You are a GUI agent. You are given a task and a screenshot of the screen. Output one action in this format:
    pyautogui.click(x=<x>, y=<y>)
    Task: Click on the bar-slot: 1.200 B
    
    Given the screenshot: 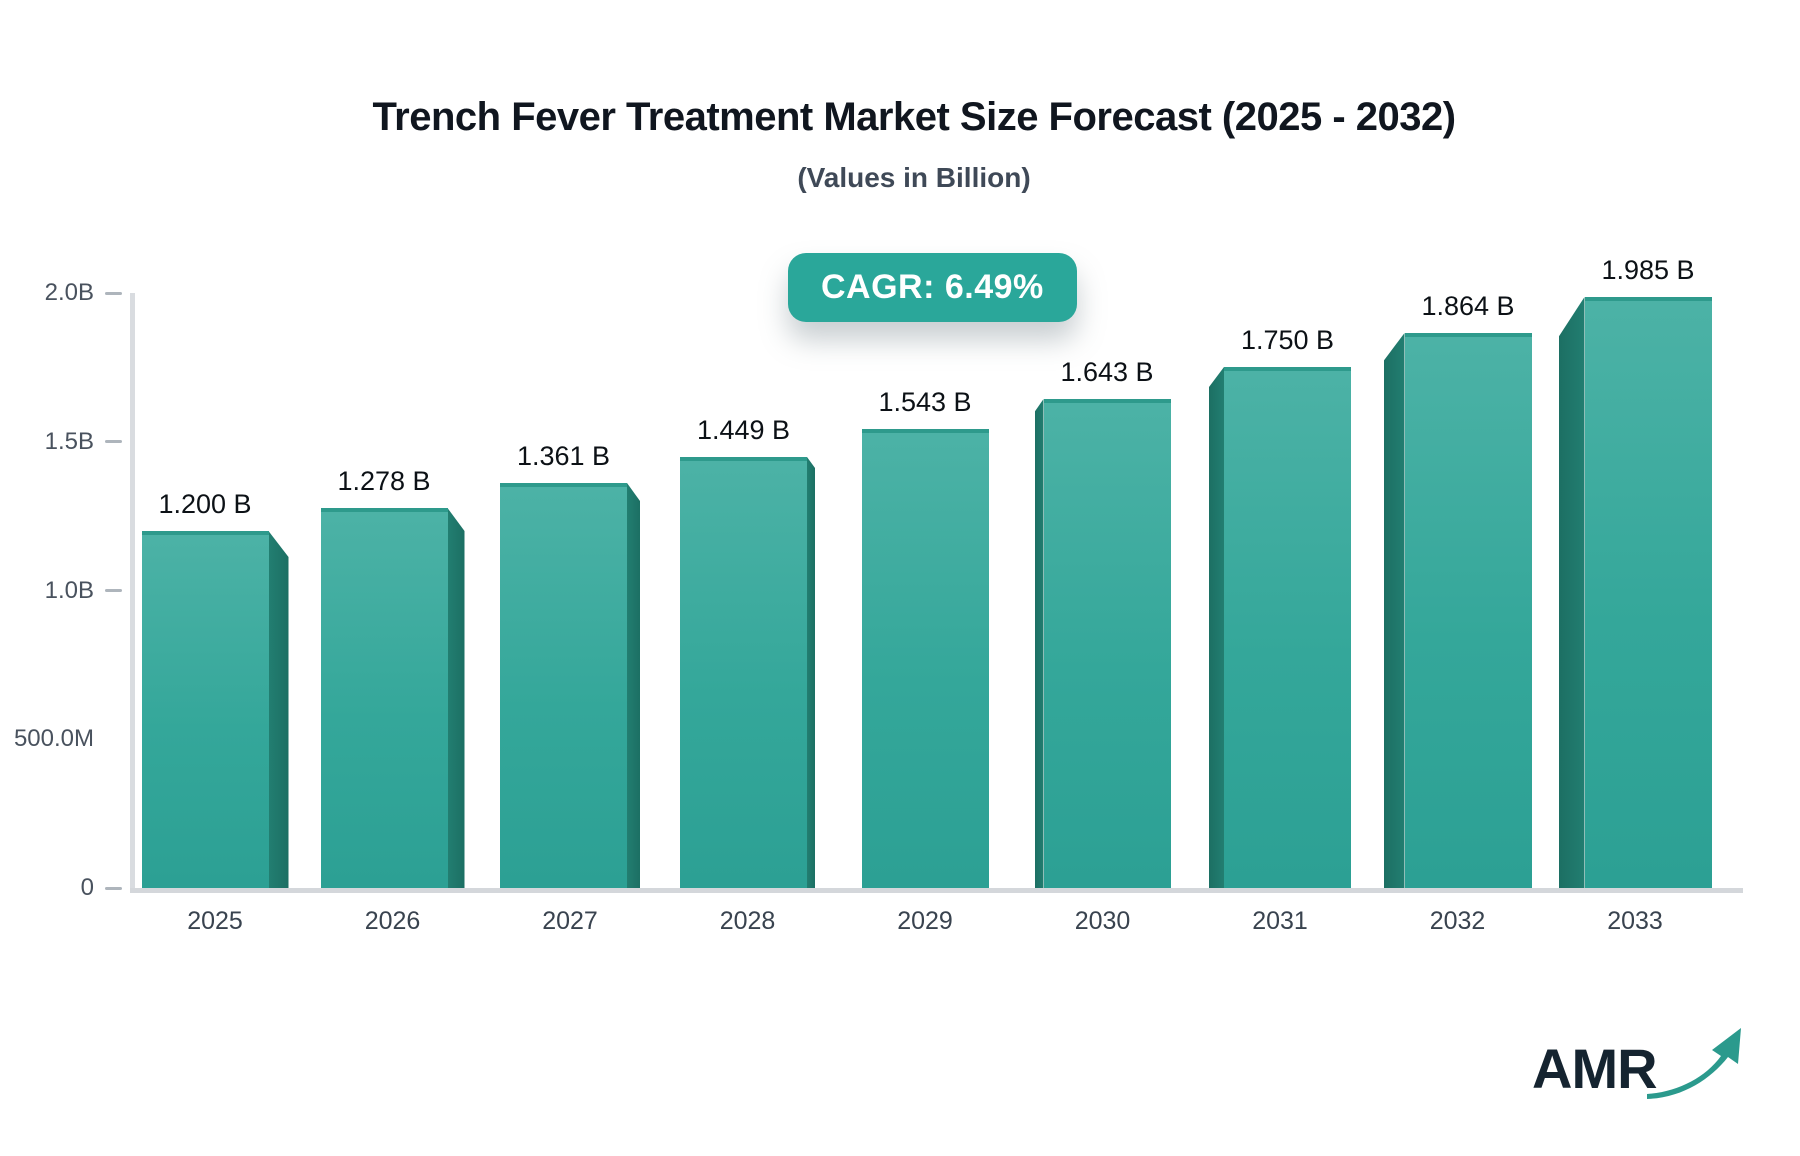 What is the action you would take?
    pyautogui.click(x=215, y=688)
    